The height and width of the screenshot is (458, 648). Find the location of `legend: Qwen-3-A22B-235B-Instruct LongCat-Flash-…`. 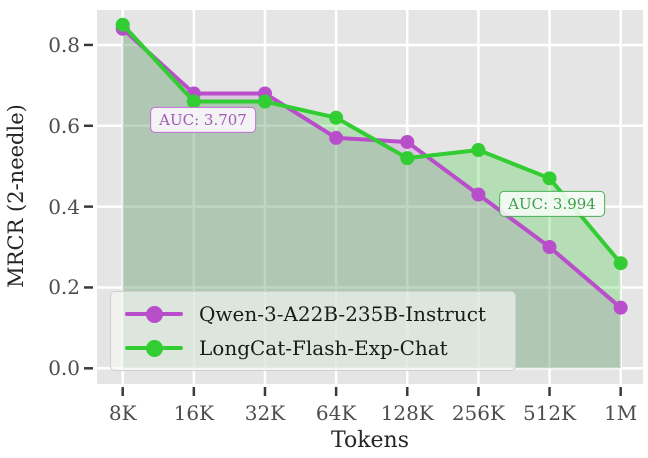

legend: Qwen-3-A22B-235B-Instruct LongCat-Flash-… is located at coordinates (313, 331).